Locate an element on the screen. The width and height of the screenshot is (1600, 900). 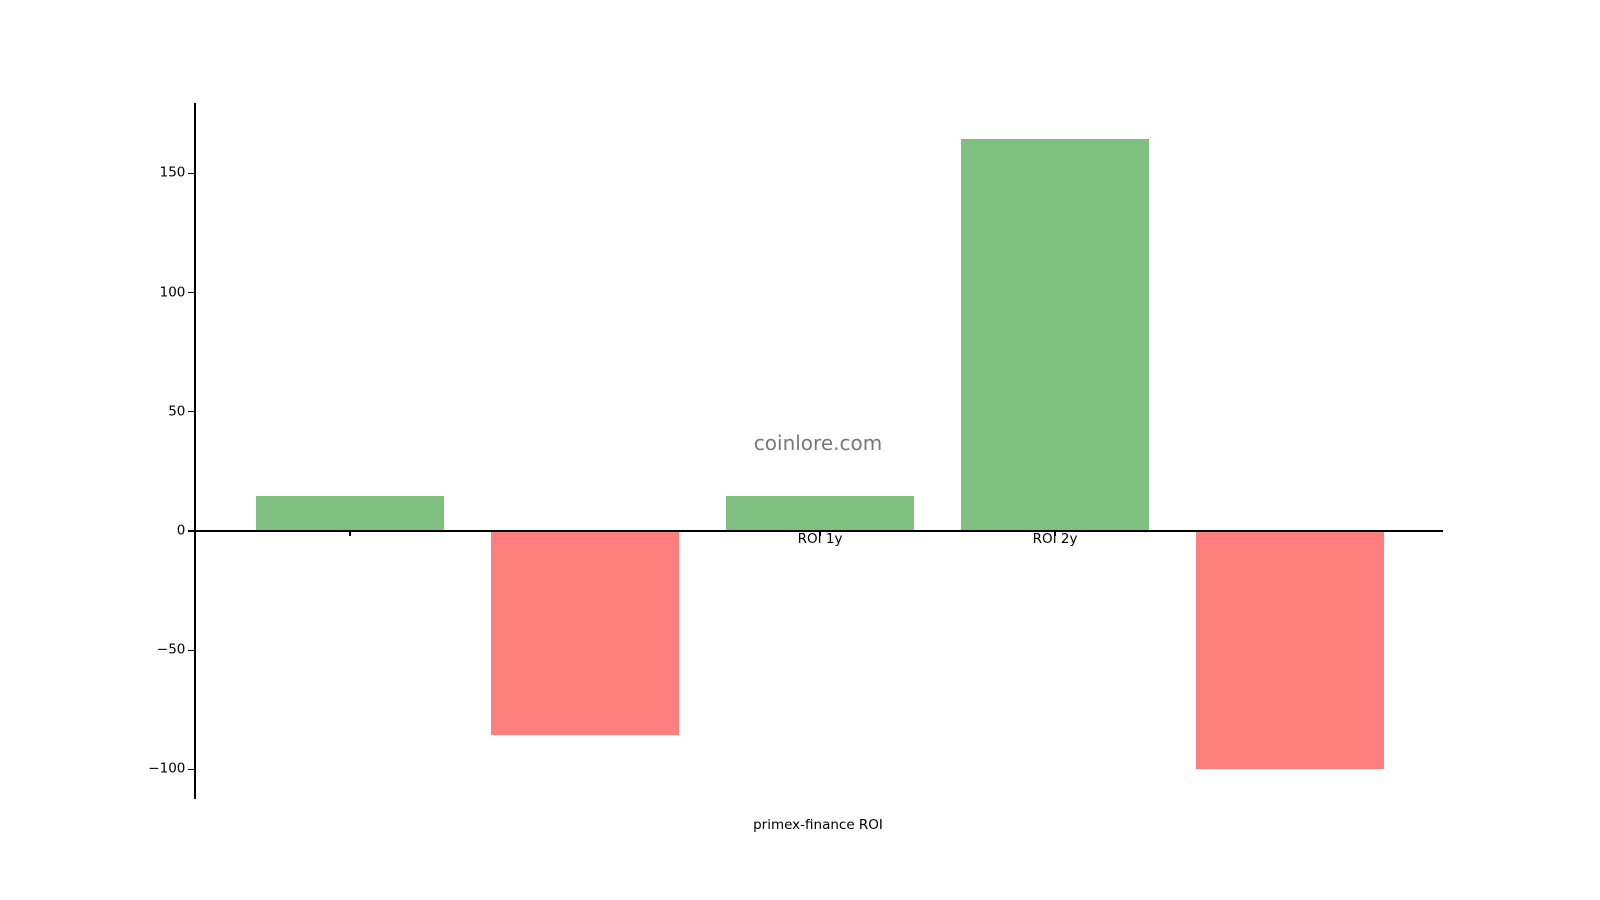
watermark-text: coinlore.com is located at coordinates (818, 443).